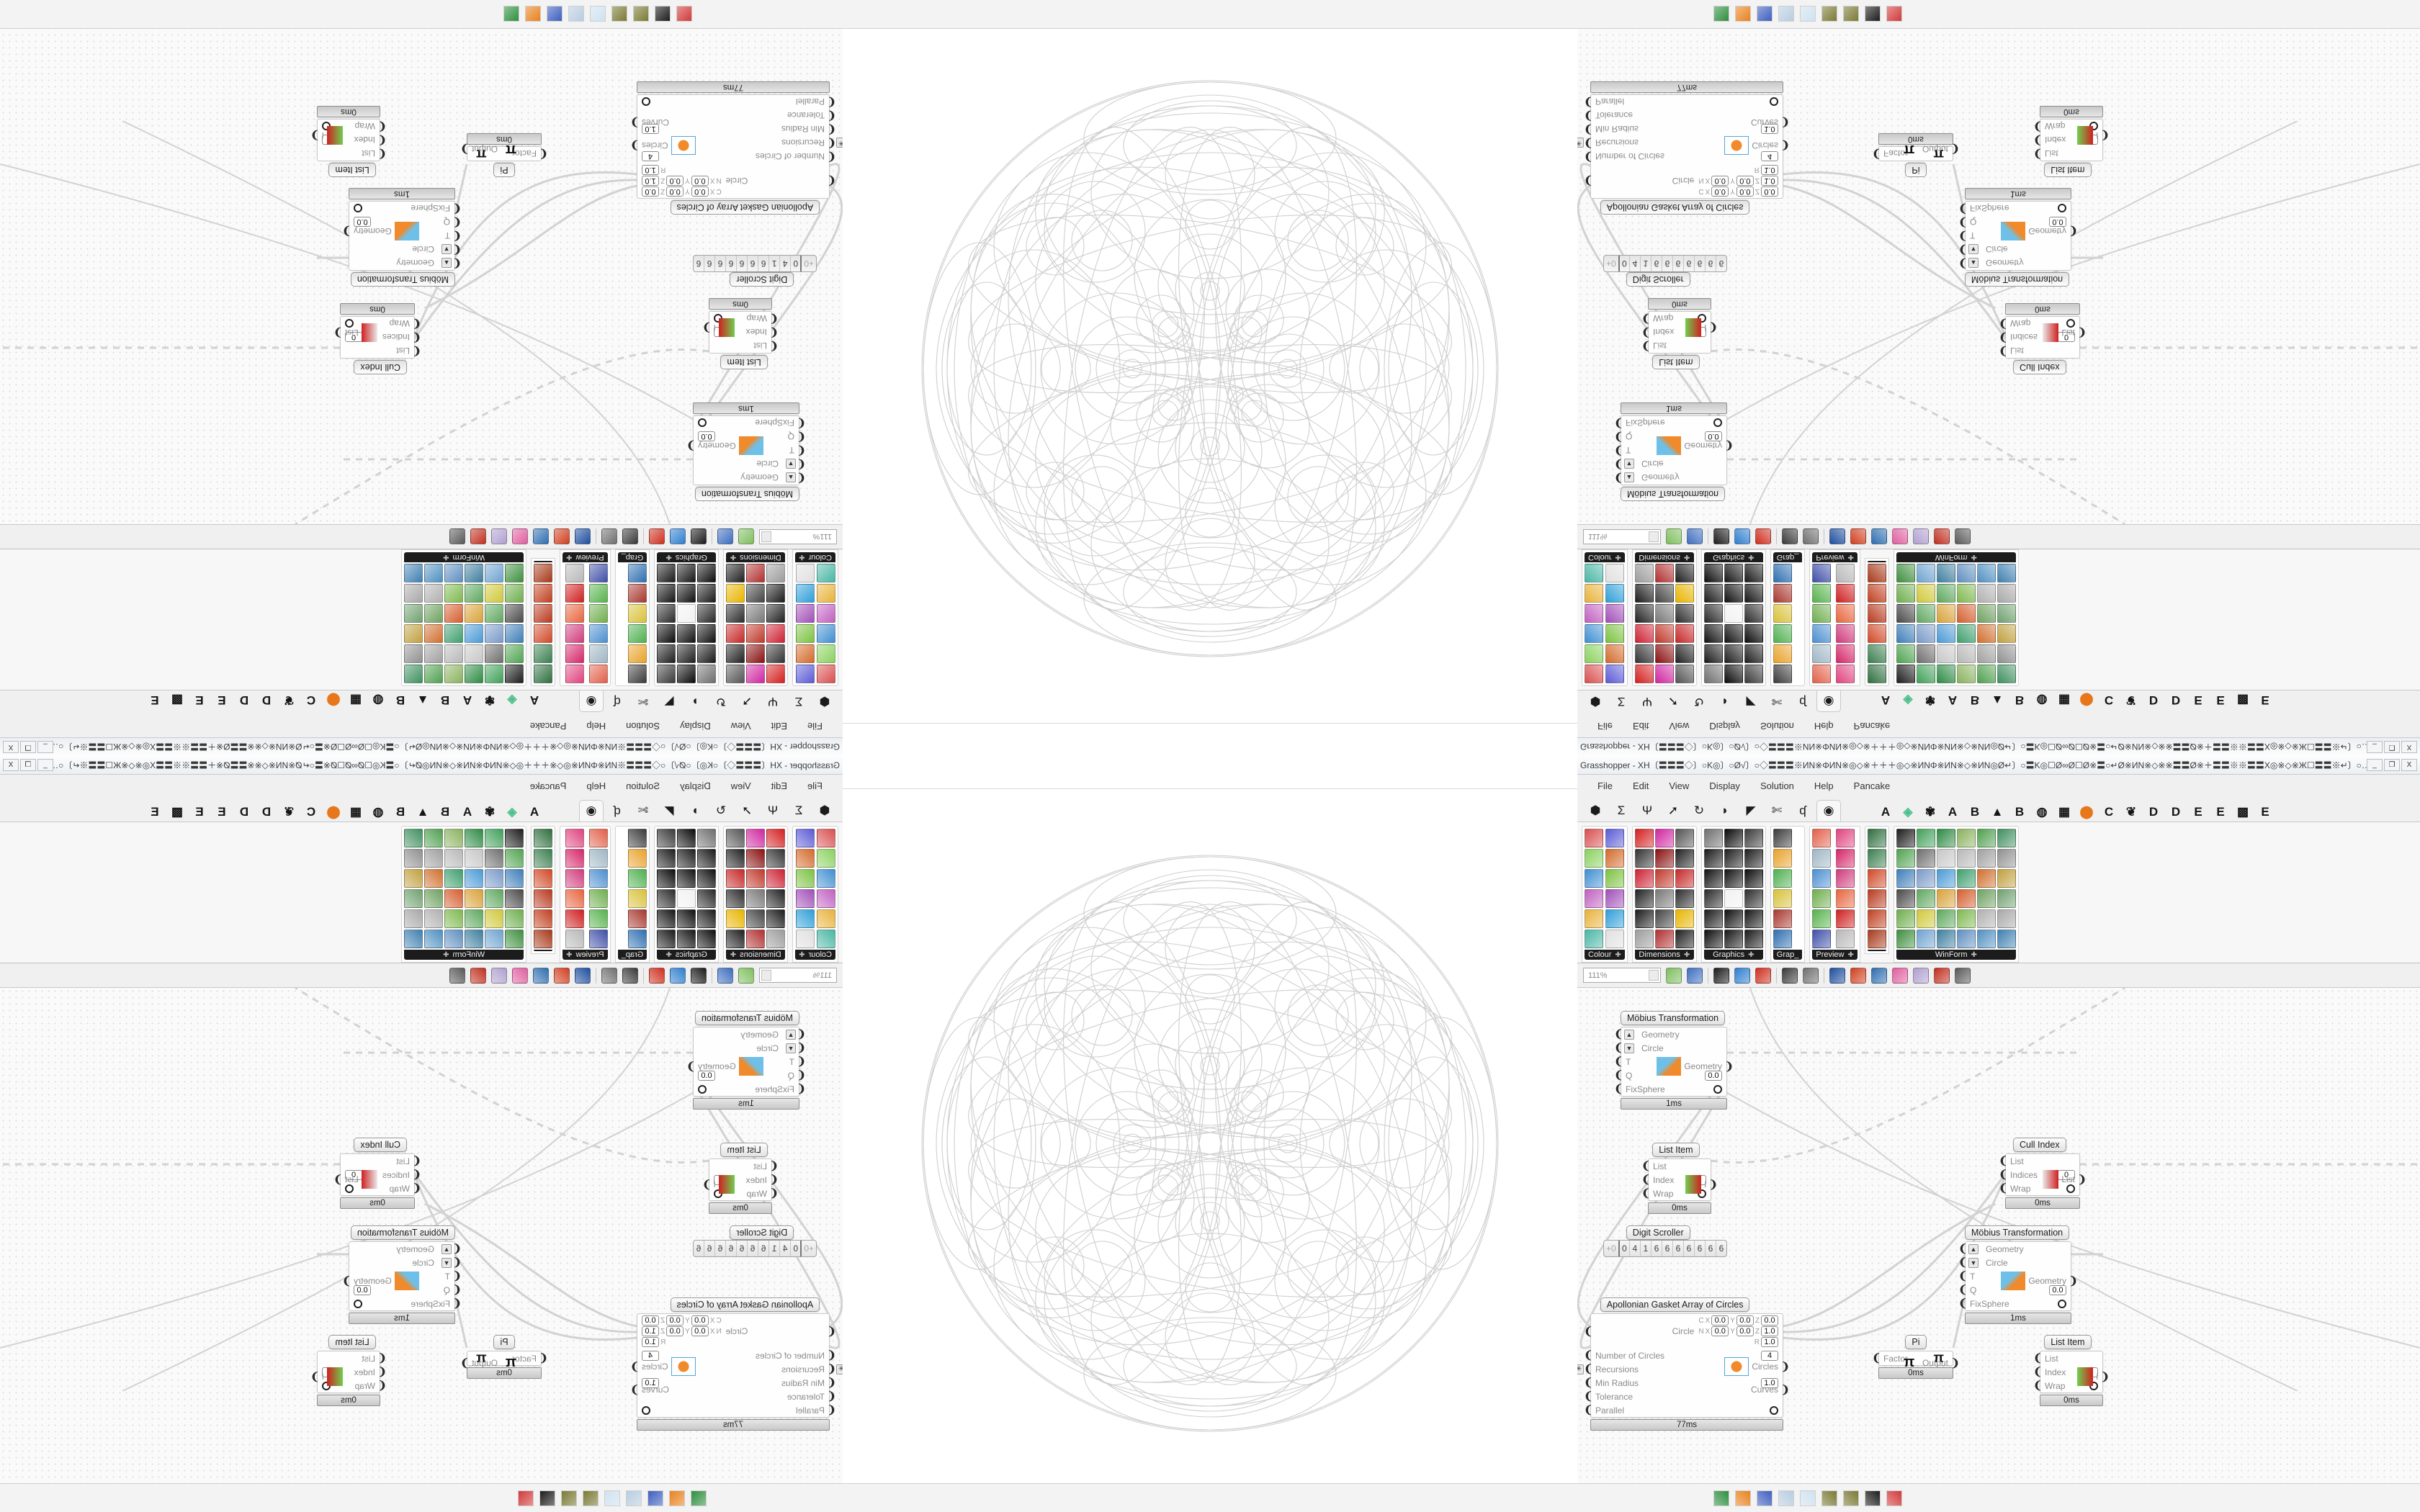 The width and height of the screenshot is (2420, 1512). I want to click on viewport-canvas, so click(1026, 361).